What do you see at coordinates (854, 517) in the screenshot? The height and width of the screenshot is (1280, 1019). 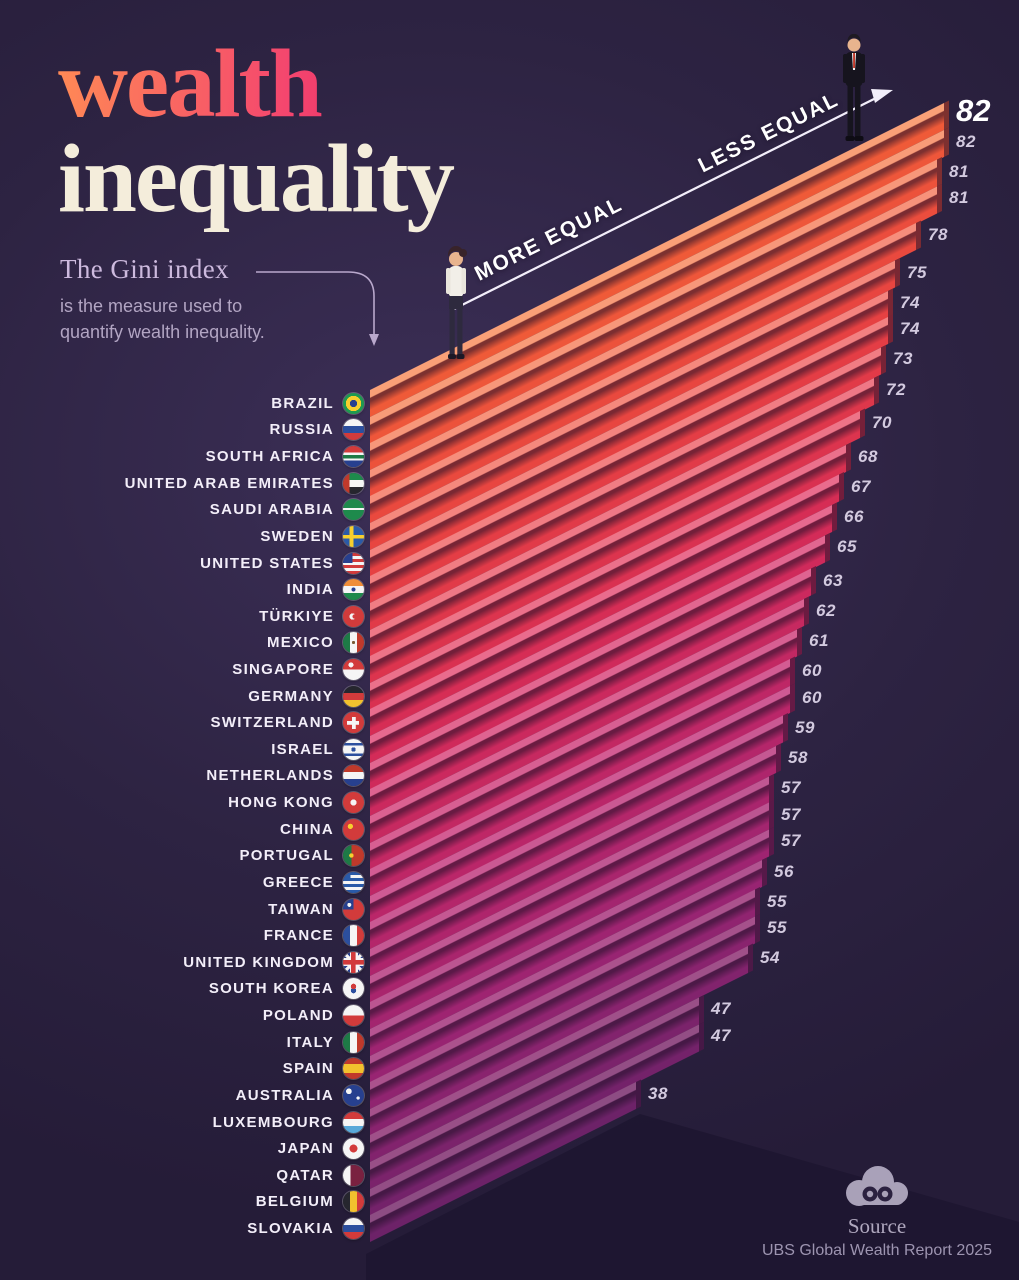 I see `value-label-israel: 66` at bounding box center [854, 517].